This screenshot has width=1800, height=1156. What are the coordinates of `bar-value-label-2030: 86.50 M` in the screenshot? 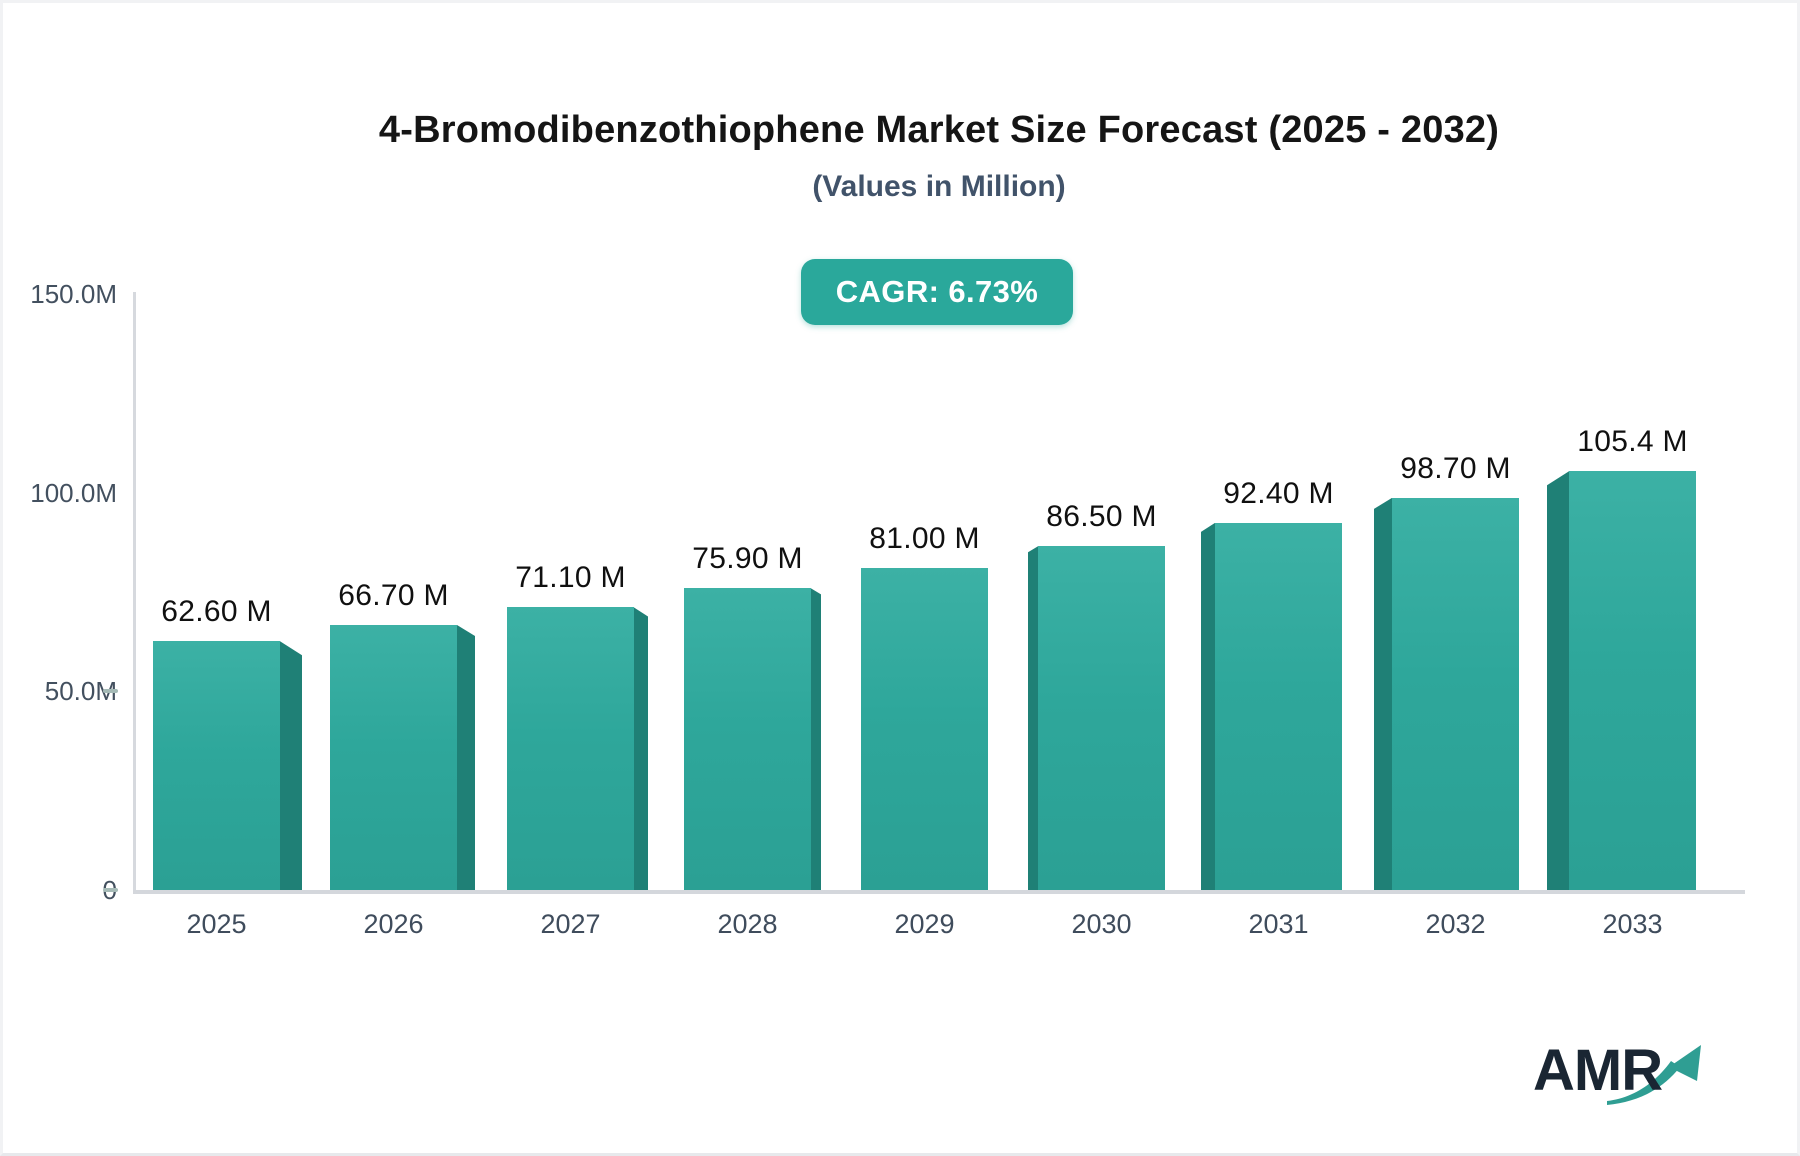 It's located at (1101, 517).